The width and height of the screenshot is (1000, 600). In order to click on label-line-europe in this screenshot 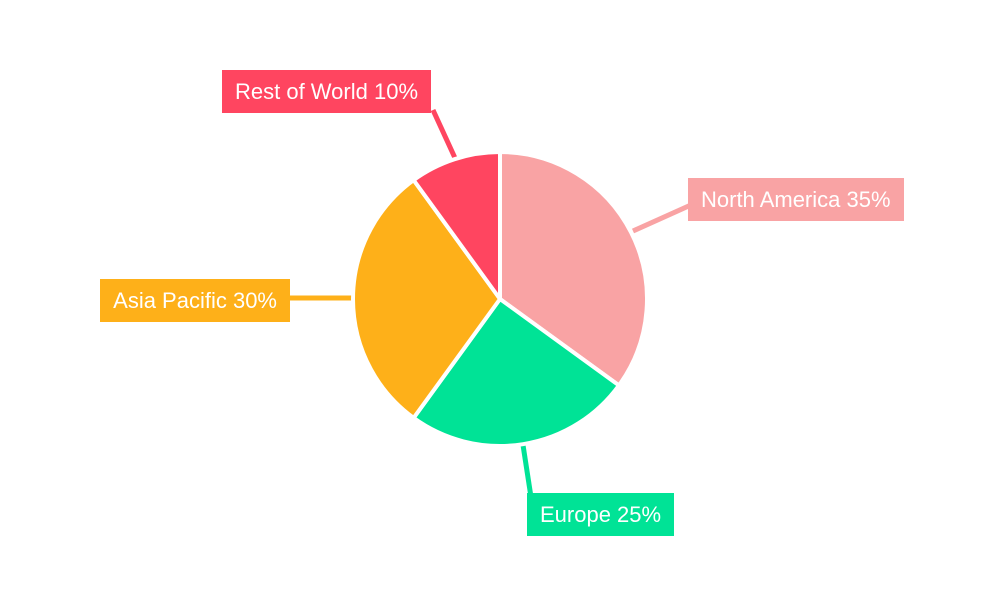, I will do `click(527, 471)`.